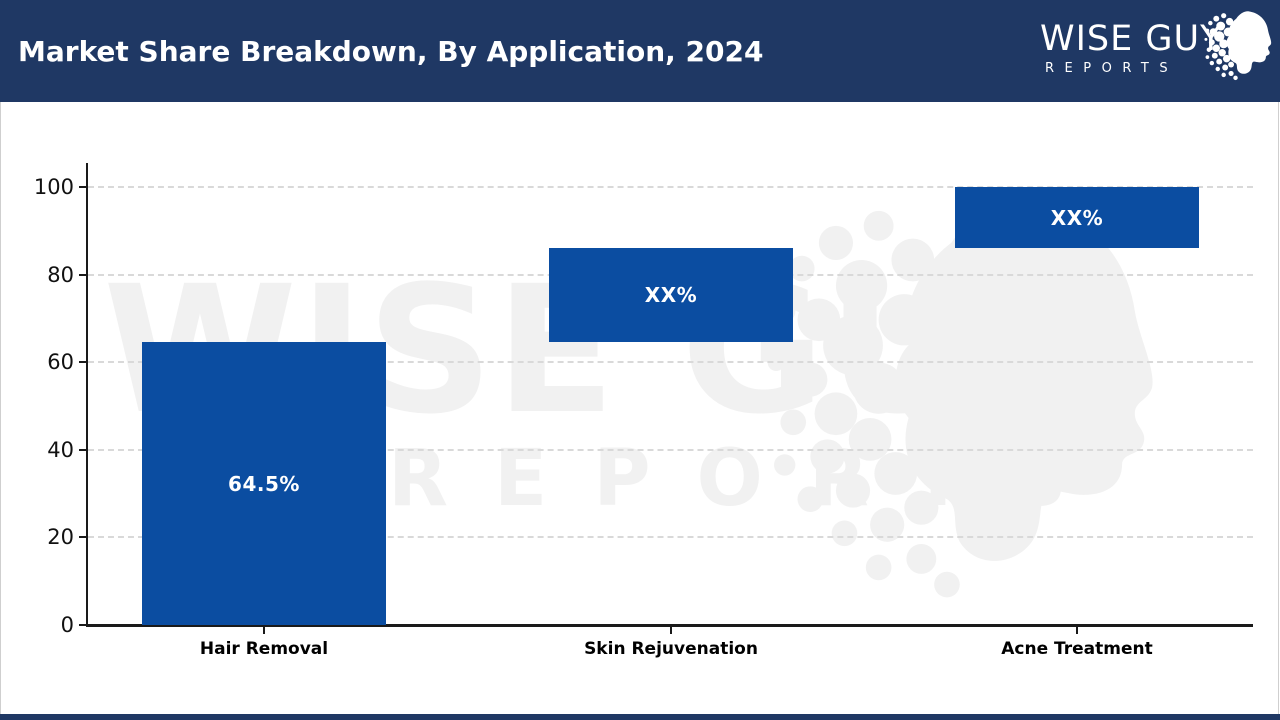 This screenshot has height=720, width=1280. I want to click on bar-skin-rejuvenation: XX%, so click(671, 295).